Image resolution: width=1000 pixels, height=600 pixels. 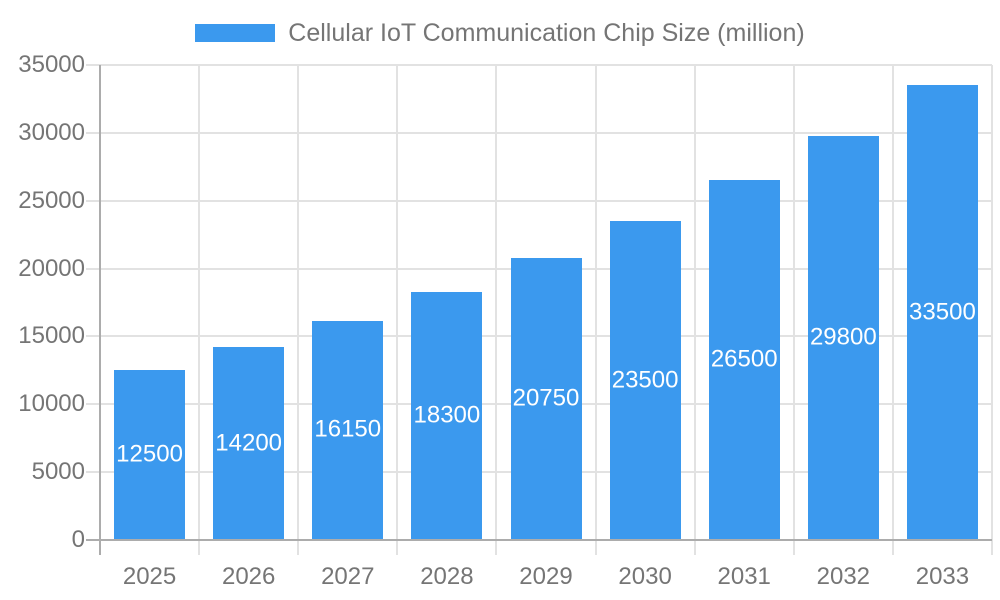 I want to click on y-axis-tick-label: 15000, so click(x=51, y=336).